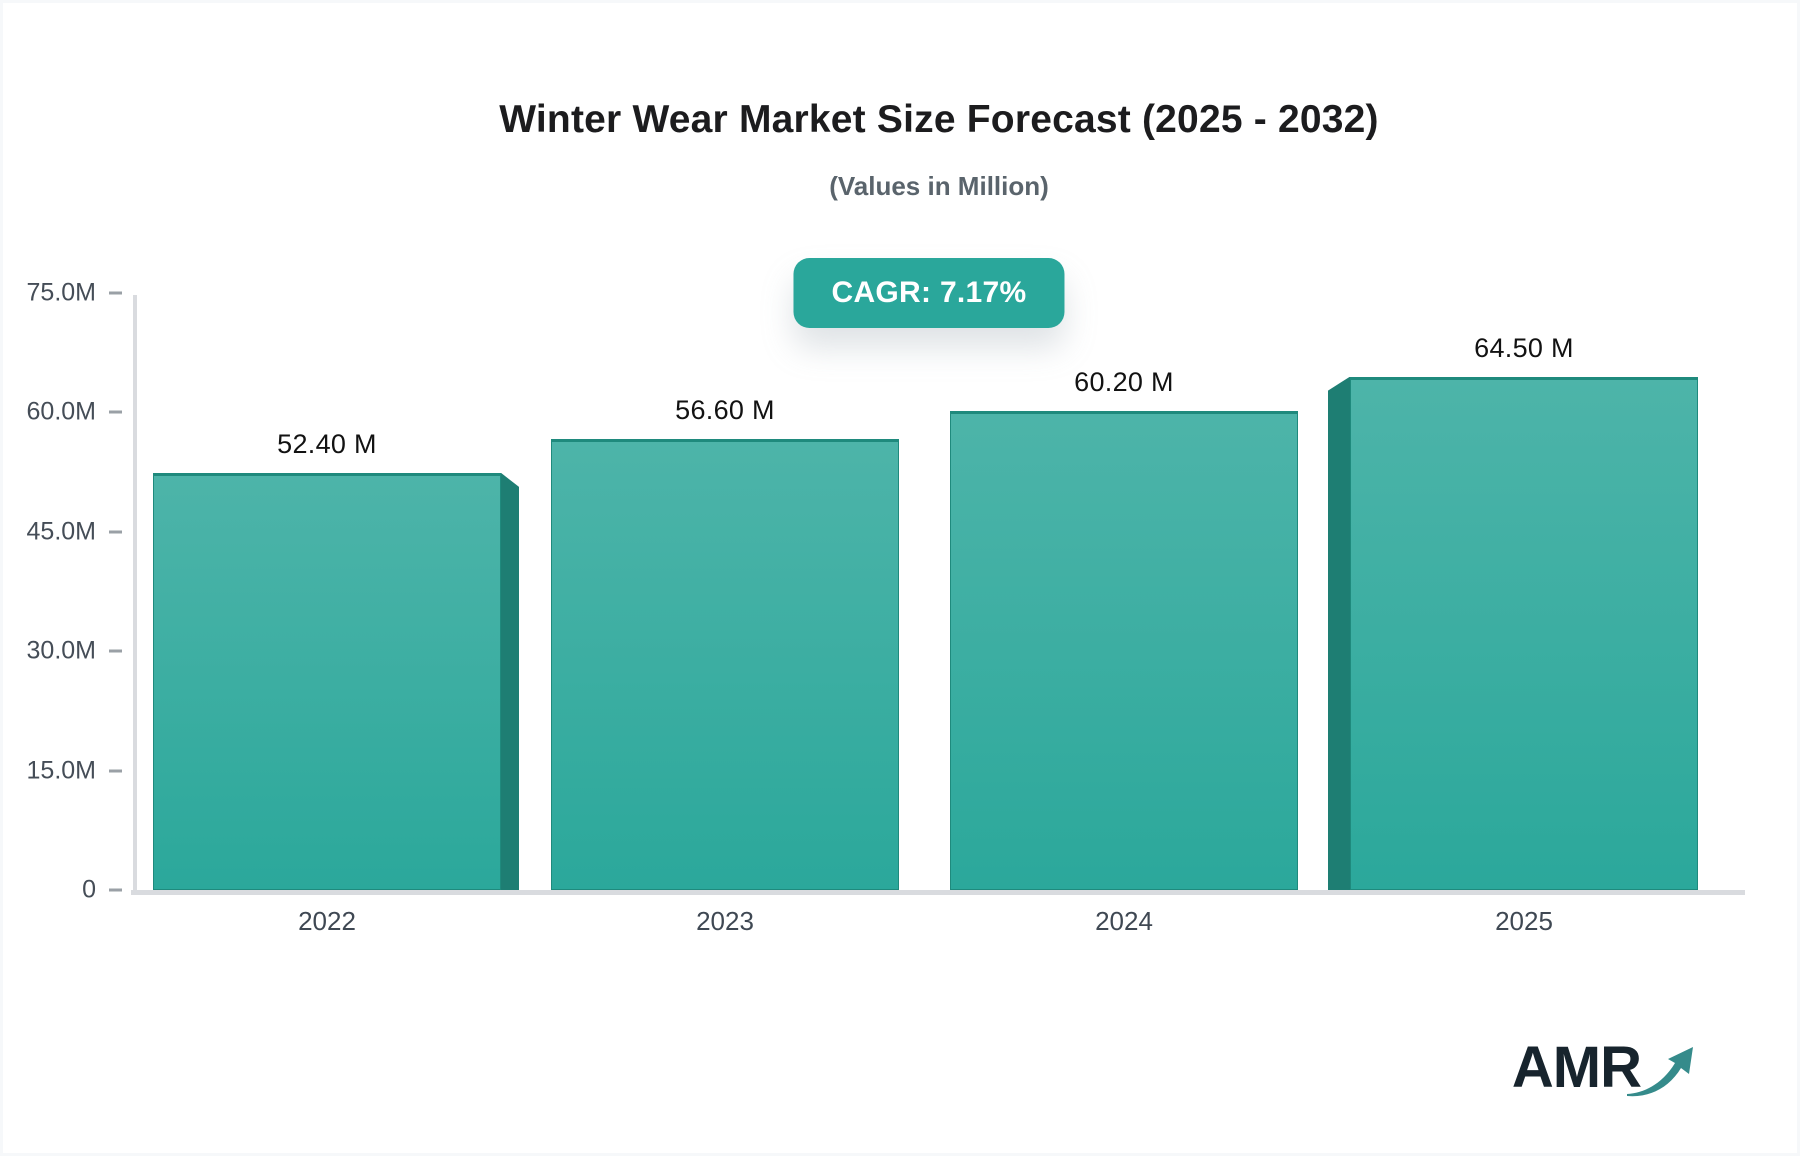 The image size is (1800, 1156). What do you see at coordinates (1524, 347) in the screenshot?
I see `bar-value-label: 64.50 M` at bounding box center [1524, 347].